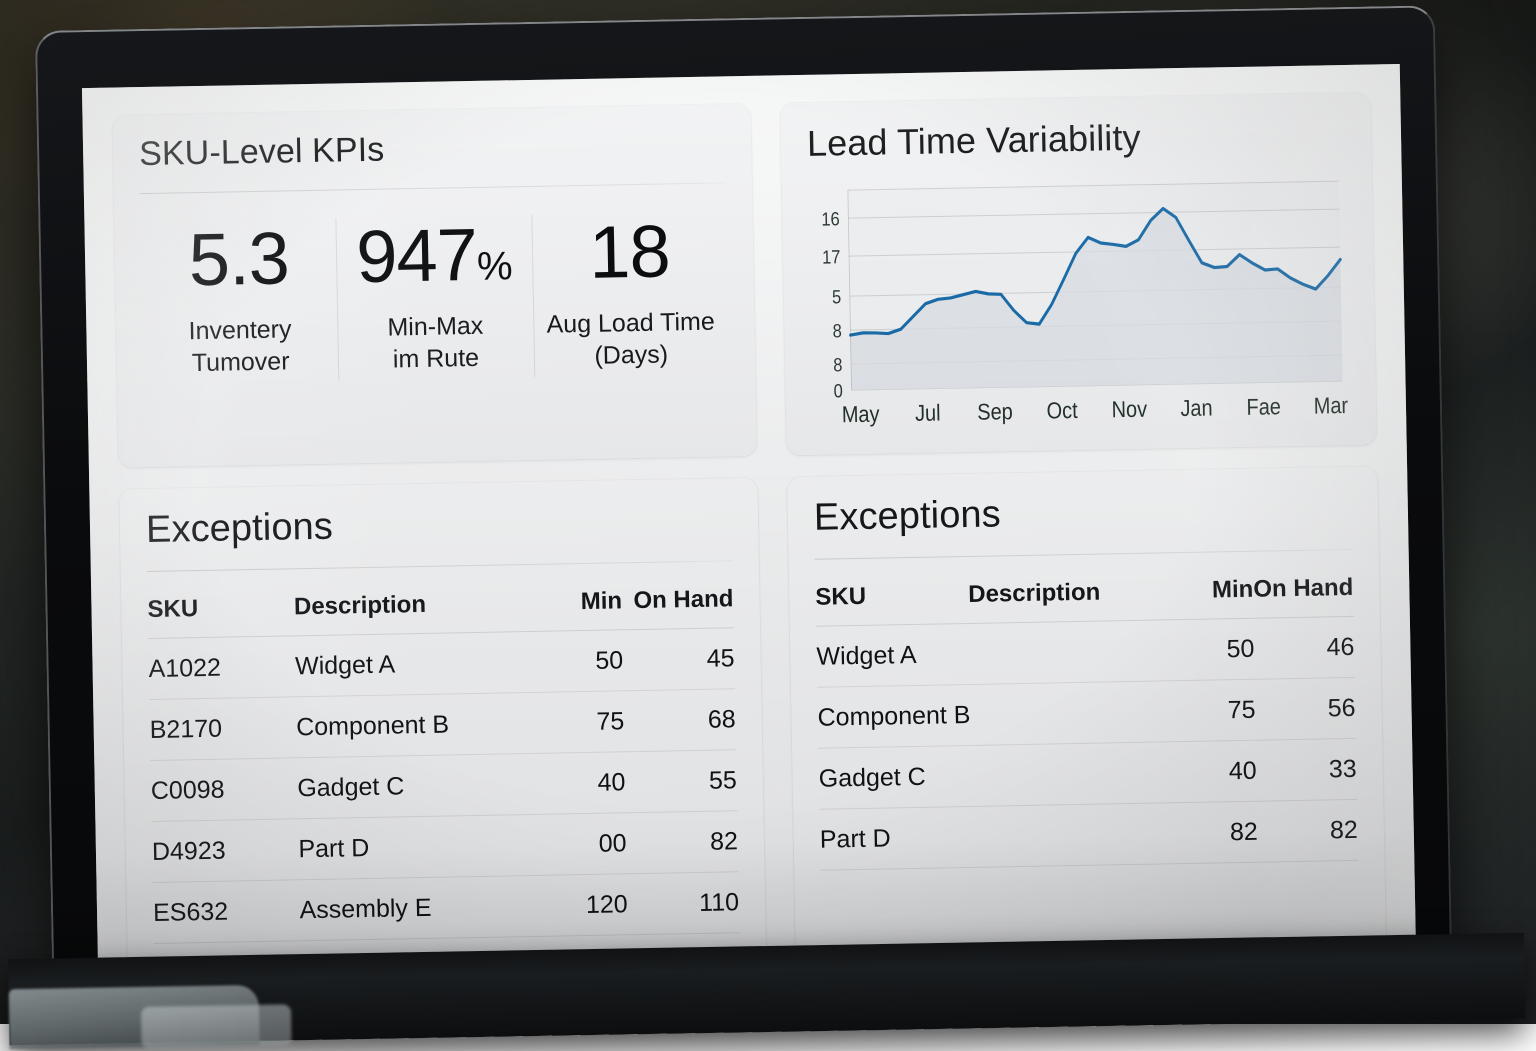 The image size is (1536, 1051). I want to click on kpi-label: Min-Max im Rute, so click(435, 342).